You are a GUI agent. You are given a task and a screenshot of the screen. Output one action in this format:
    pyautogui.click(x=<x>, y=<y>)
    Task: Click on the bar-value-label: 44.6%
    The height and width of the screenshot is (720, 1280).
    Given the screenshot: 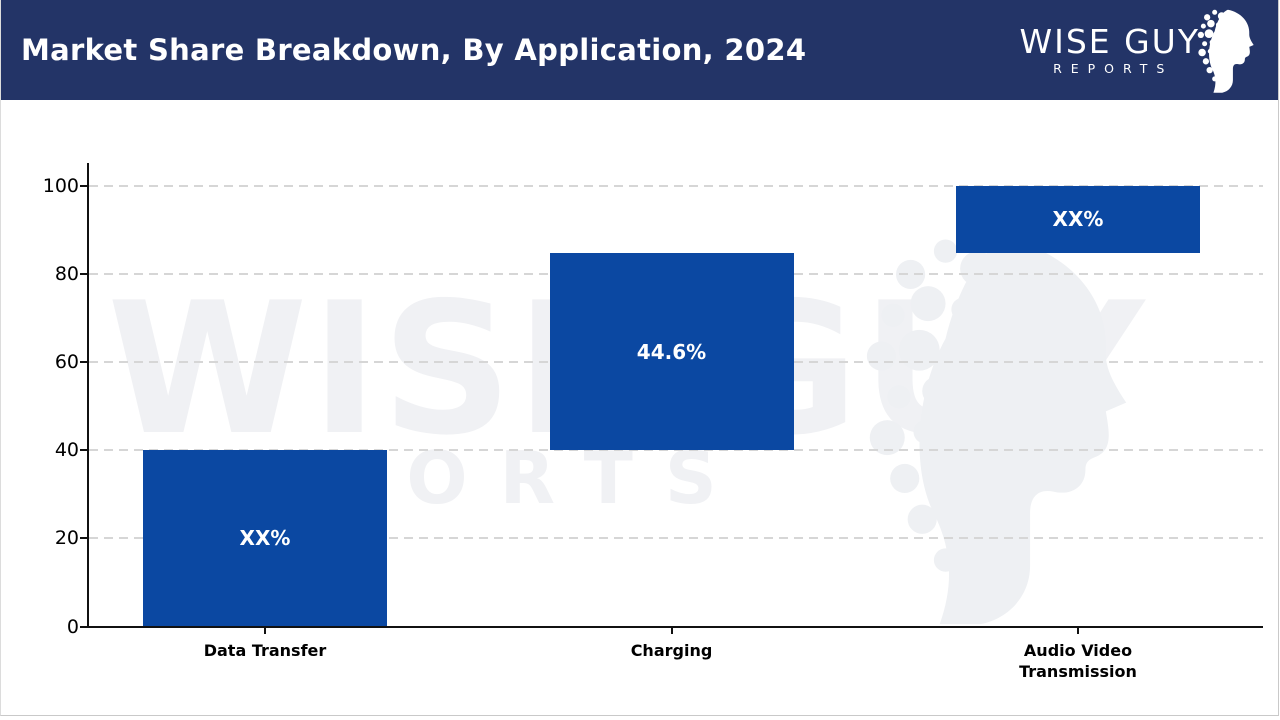 What is the action you would take?
    pyautogui.click(x=671, y=351)
    